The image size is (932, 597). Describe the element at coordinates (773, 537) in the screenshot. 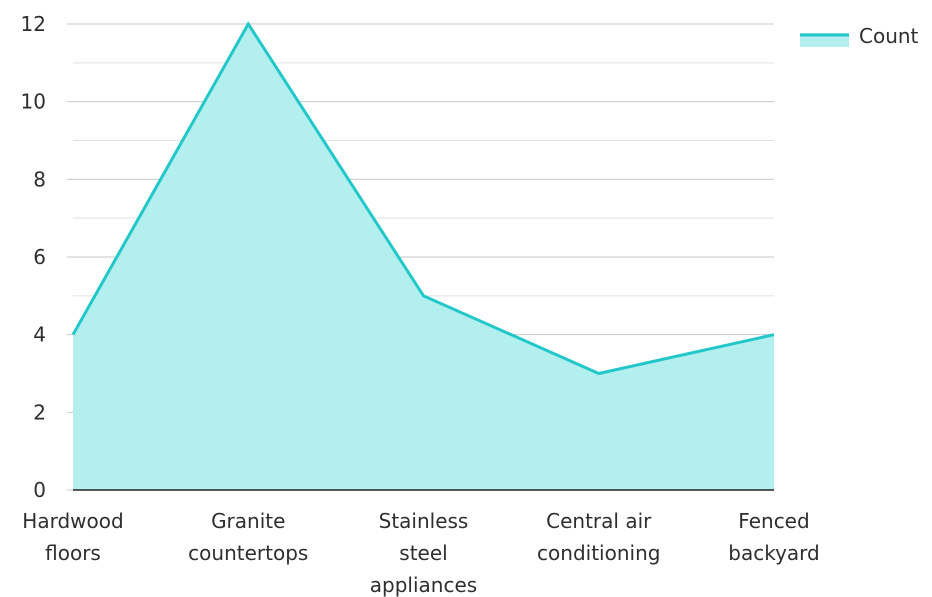

I see `x-tick-label: Fenced backyard` at that location.